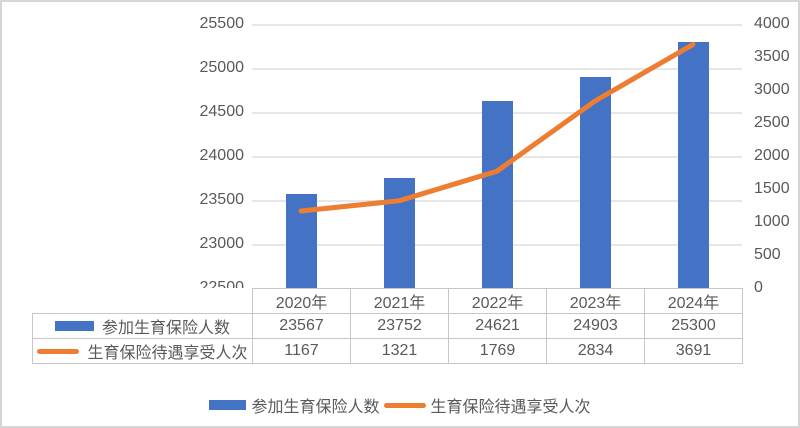 This screenshot has height=428, width=800. Describe the element at coordinates (167, 353) in the screenshot. I see `series-label: 生育保险待遇享受人次` at that location.